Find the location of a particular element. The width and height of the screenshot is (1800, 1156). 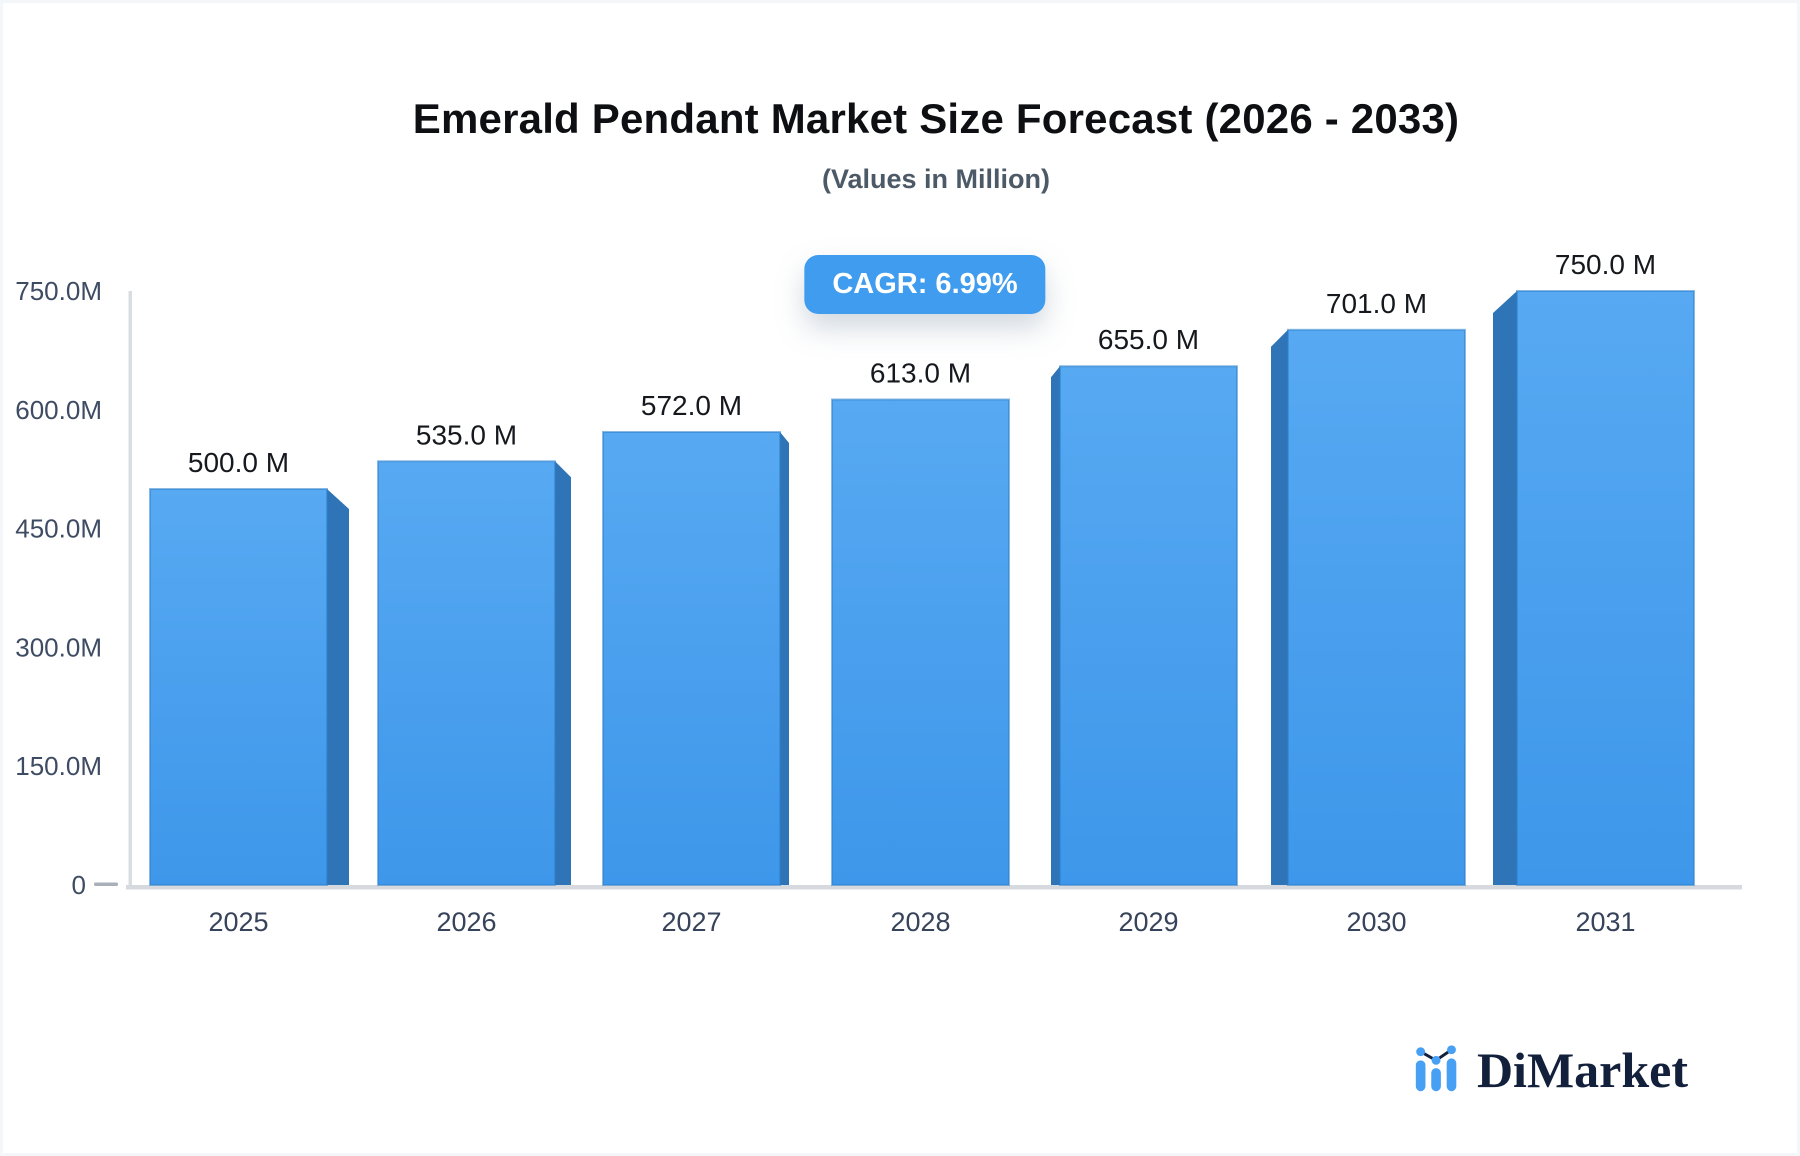

x-axis-label-2029: 2029 is located at coordinates (1148, 922).